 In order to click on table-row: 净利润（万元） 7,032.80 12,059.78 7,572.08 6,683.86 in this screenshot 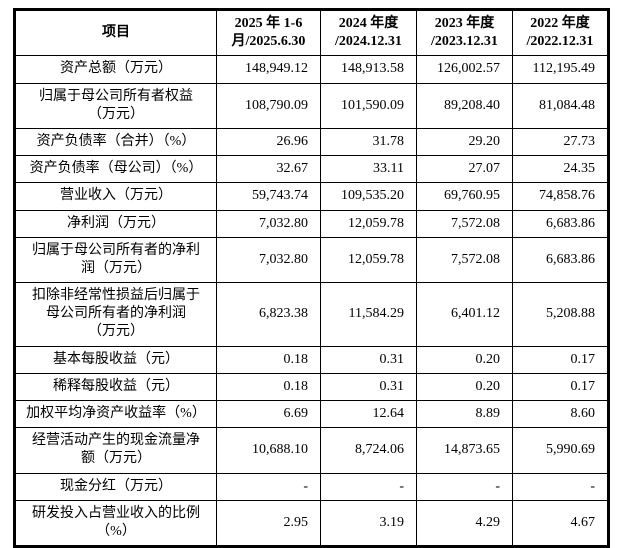, I will do `click(311, 223)`.